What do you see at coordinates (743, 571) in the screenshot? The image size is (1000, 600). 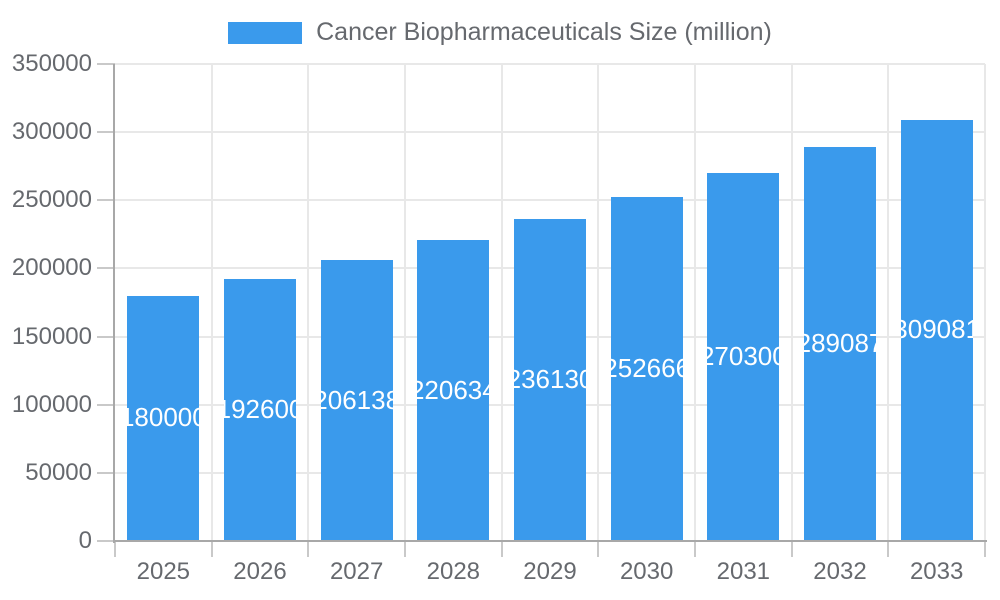 I see `x-axis-label: 2031` at bounding box center [743, 571].